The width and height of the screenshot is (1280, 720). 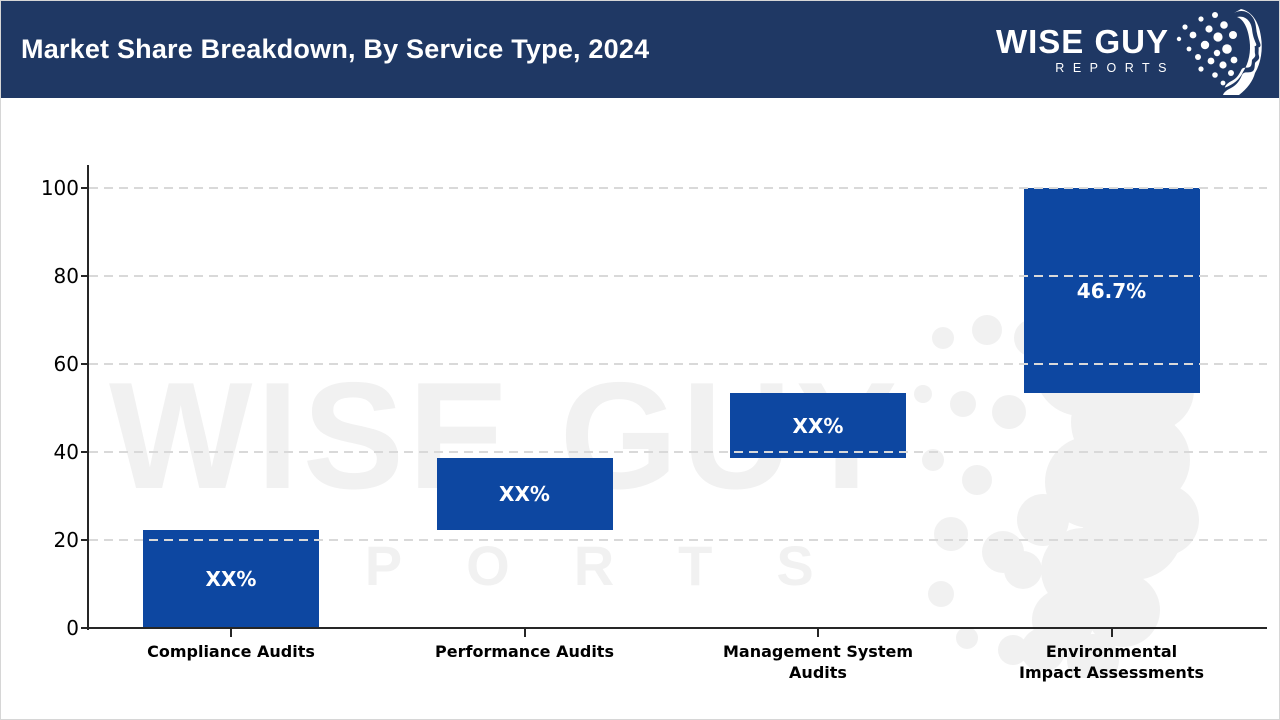 I want to click on logo-wordmark: WISE GUY REPORTS, so click(x=1082, y=50).